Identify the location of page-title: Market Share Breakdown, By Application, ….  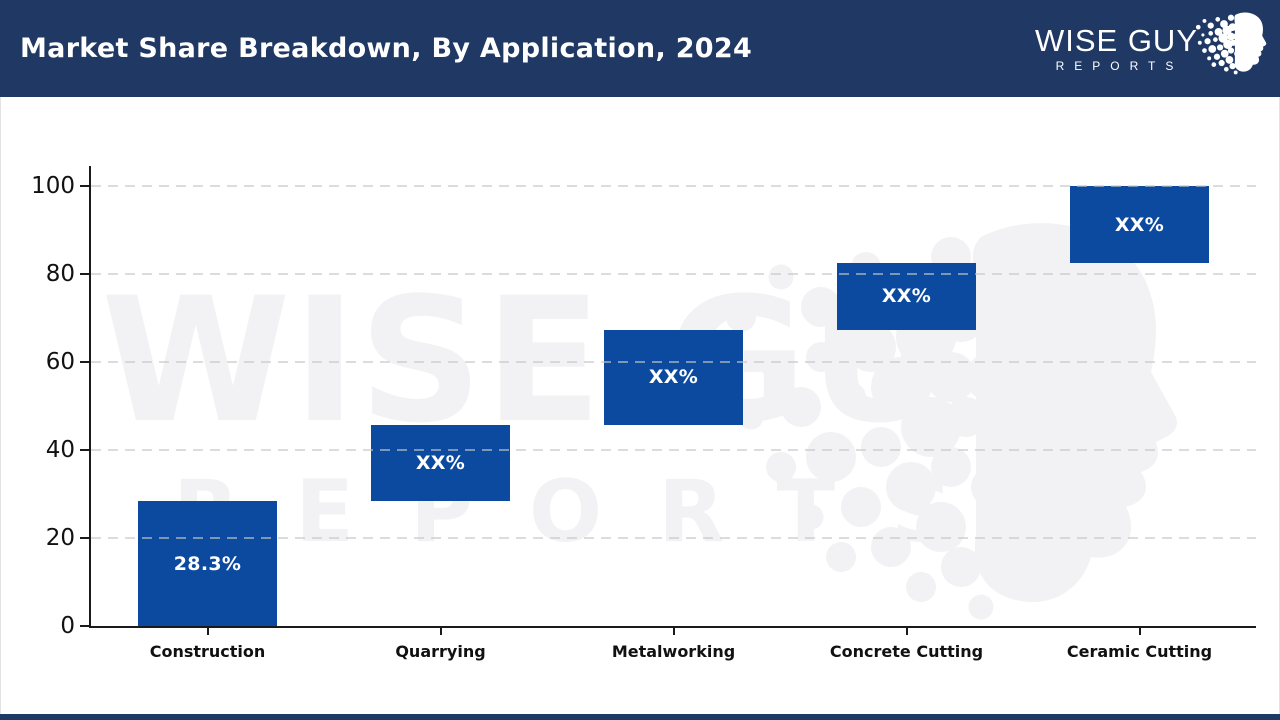
(386, 48).